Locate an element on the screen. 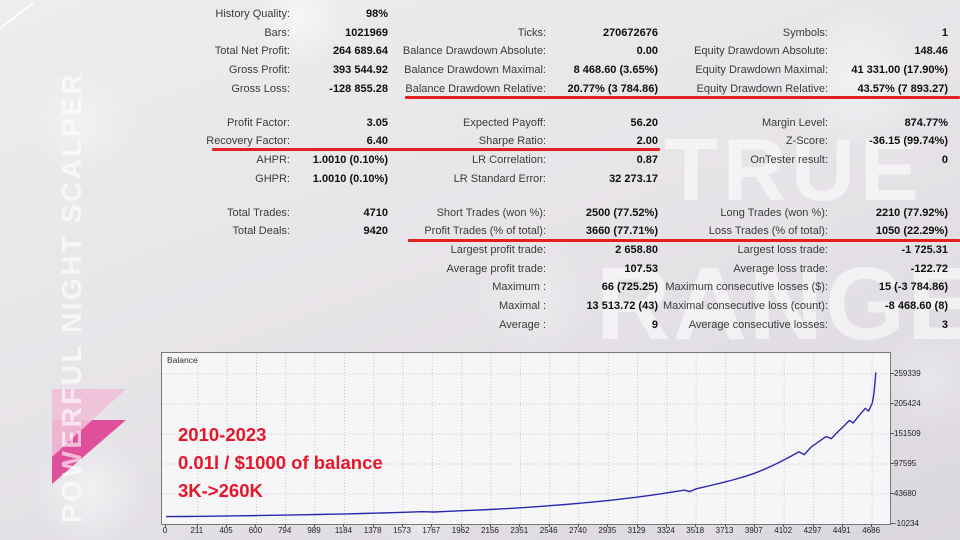 The width and height of the screenshot is (960, 540). stat-value: 66 (725.25) is located at coordinates (629, 287).